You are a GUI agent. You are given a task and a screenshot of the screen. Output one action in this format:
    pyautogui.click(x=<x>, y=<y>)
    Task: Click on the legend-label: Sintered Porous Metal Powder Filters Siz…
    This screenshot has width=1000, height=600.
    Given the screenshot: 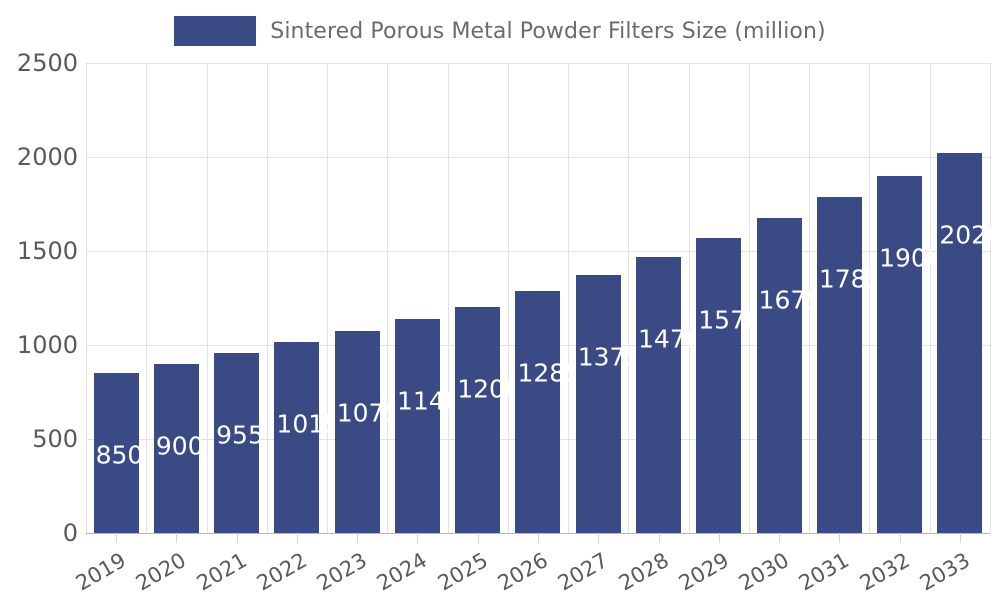 What is the action you would take?
    pyautogui.click(x=548, y=31)
    